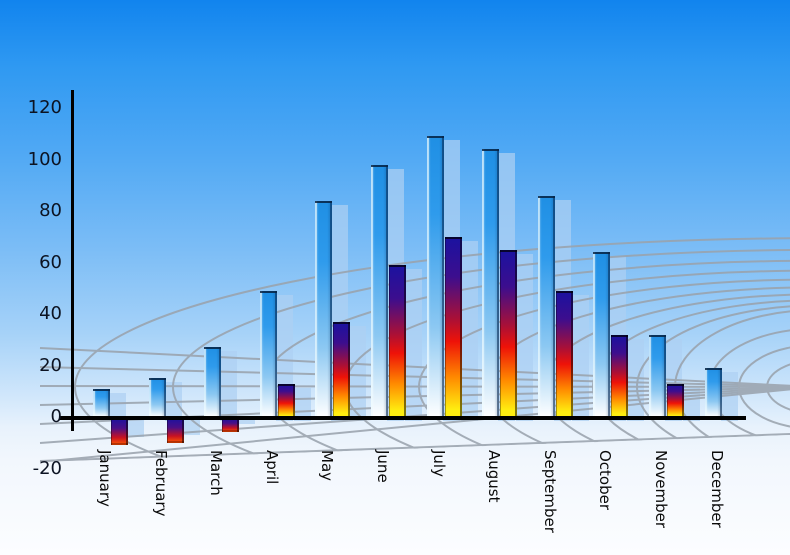 This screenshot has height=555, width=790. Describe the element at coordinates (414, 424) in the screenshot. I see `grid-fan-line` at that location.